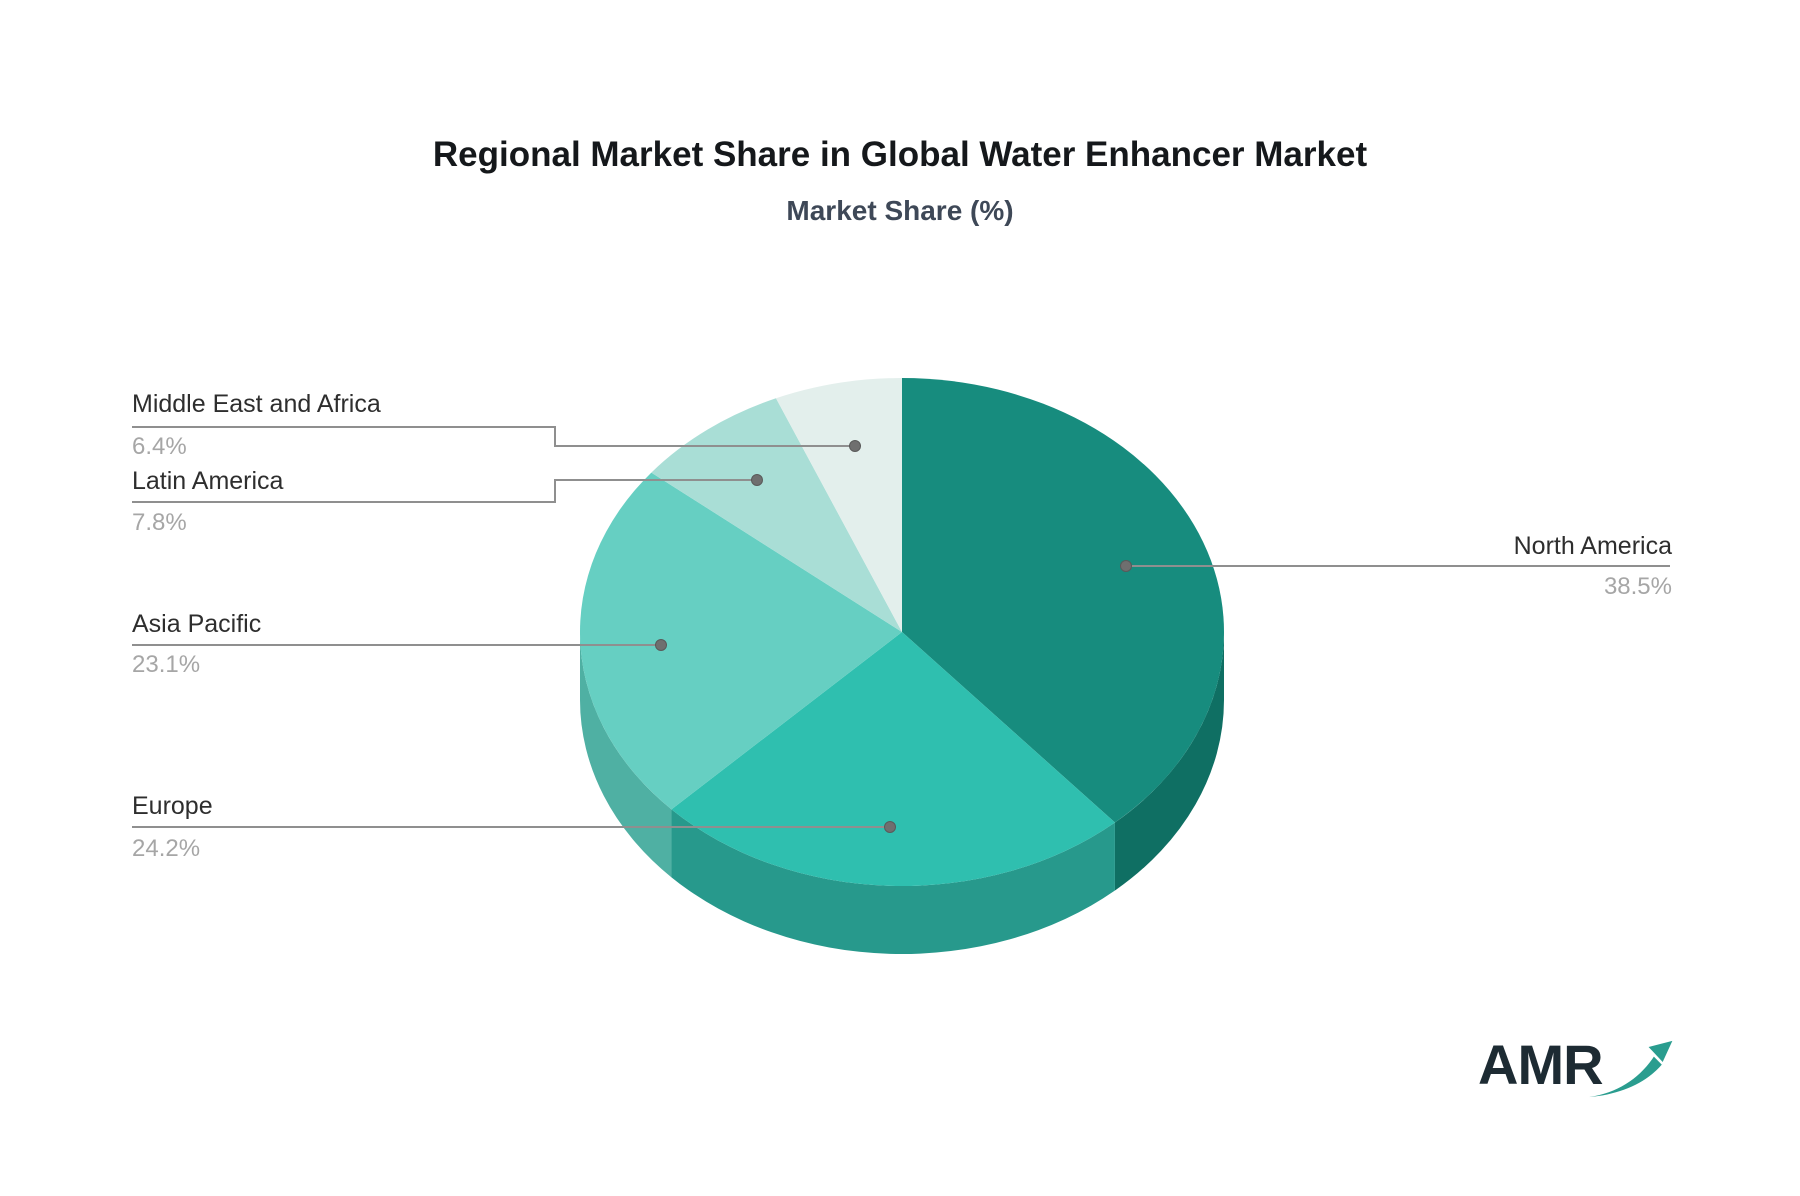 The image size is (1800, 1196). I want to click on growth-arrow-icon, so click(1630, 1069).